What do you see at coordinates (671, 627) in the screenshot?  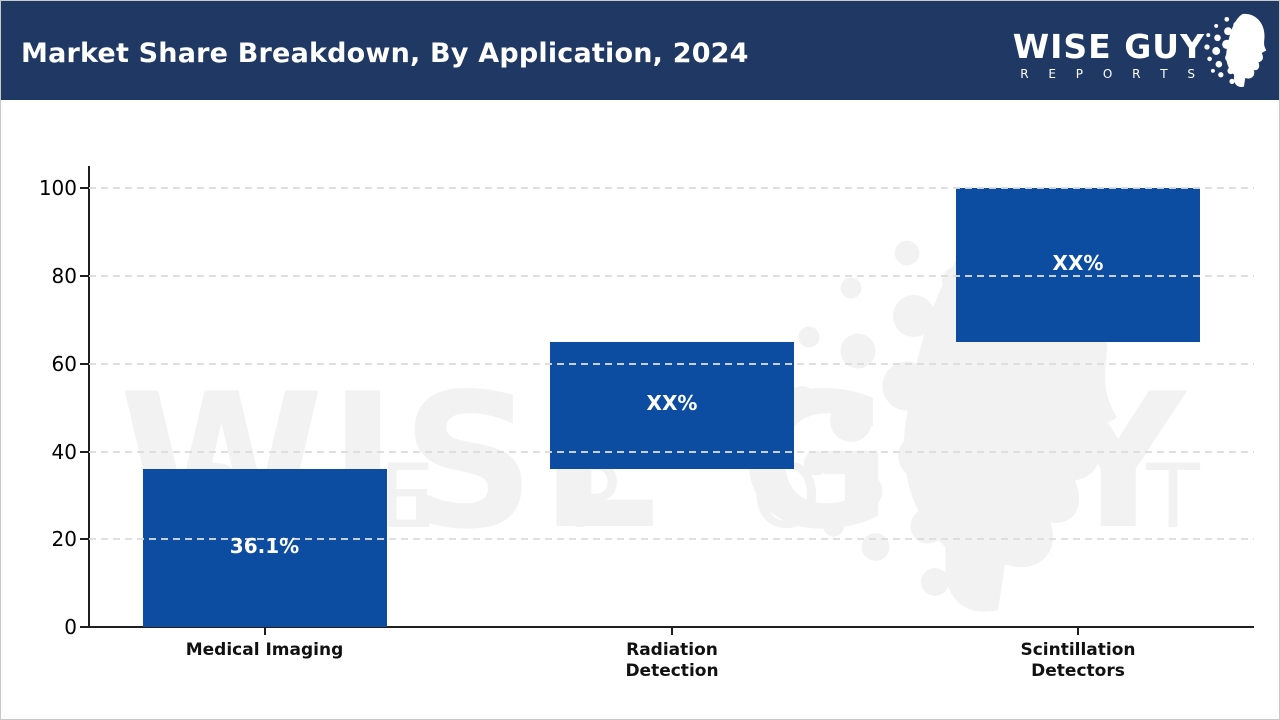 I see `x-axis-line` at bounding box center [671, 627].